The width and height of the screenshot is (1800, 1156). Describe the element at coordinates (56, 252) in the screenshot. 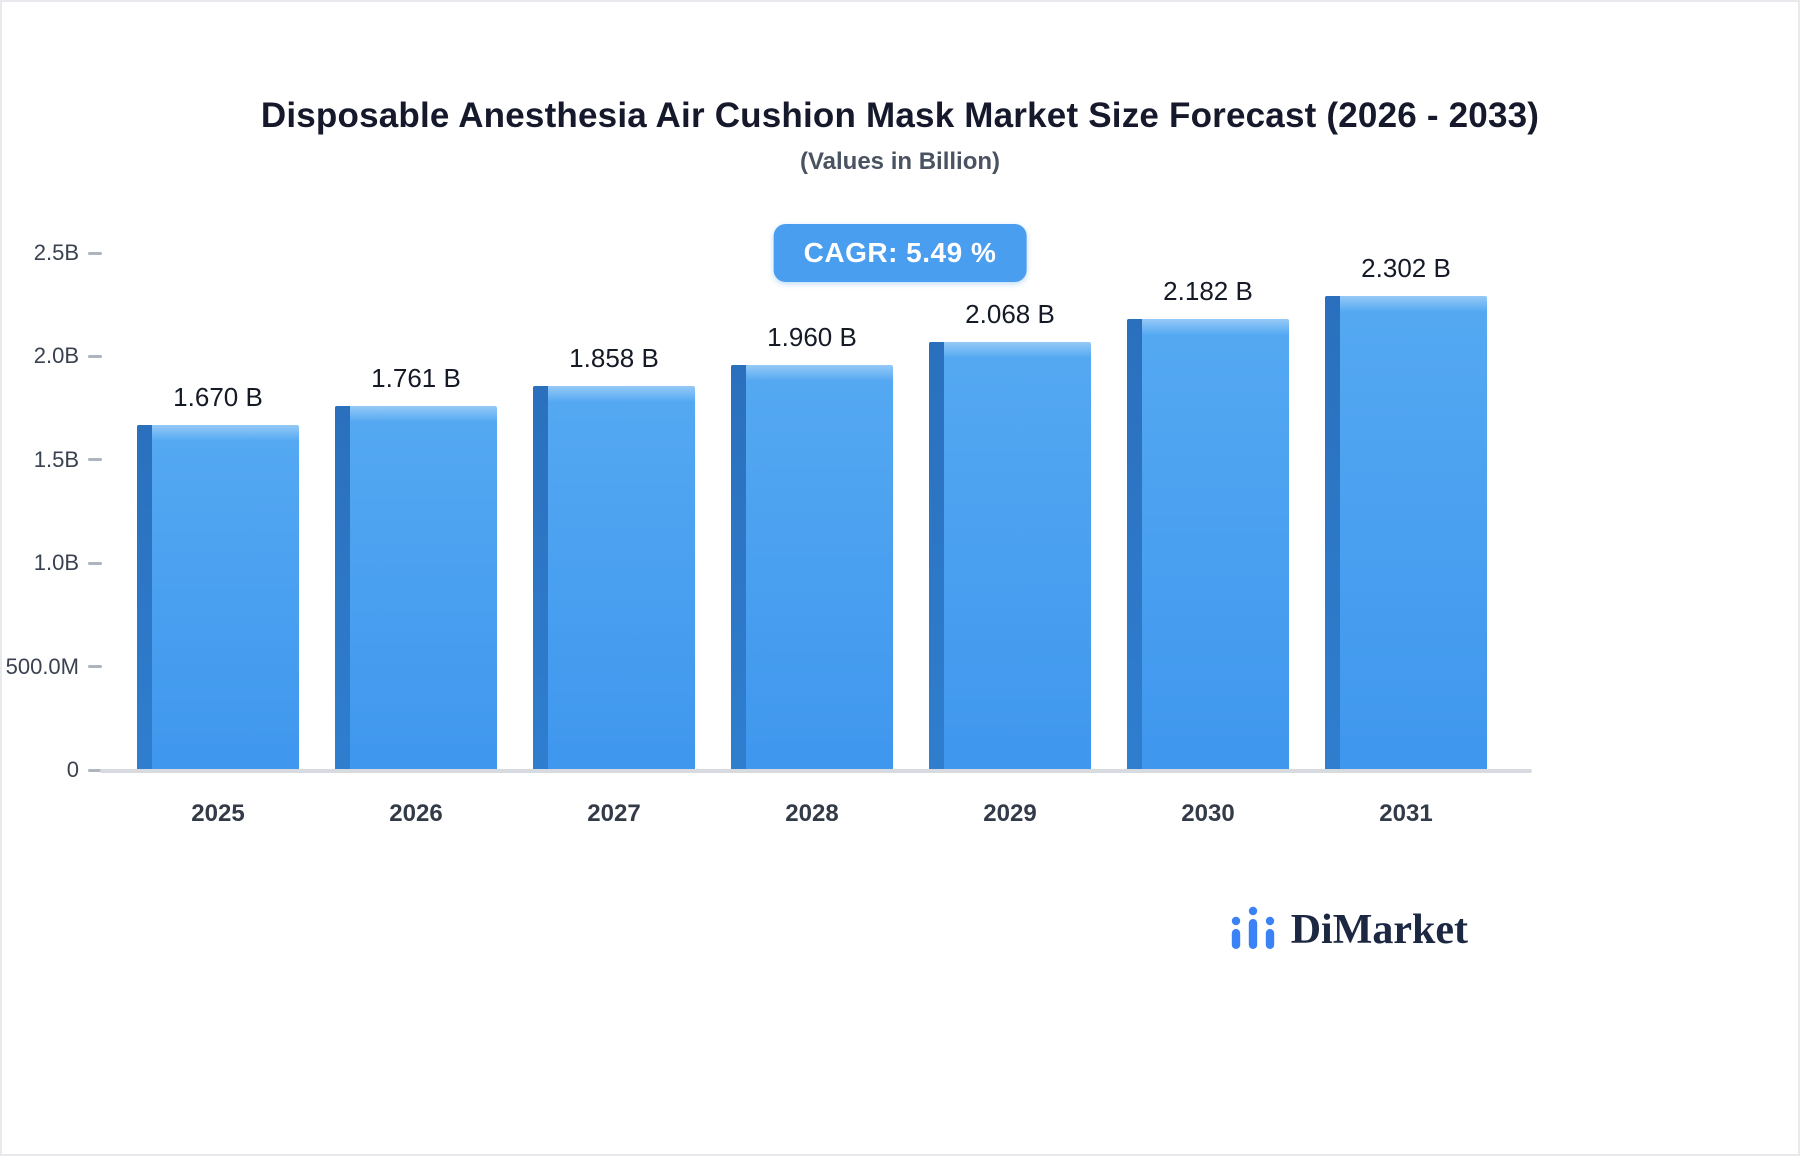

I see `y-axis-tick-label: 2.5B` at that location.